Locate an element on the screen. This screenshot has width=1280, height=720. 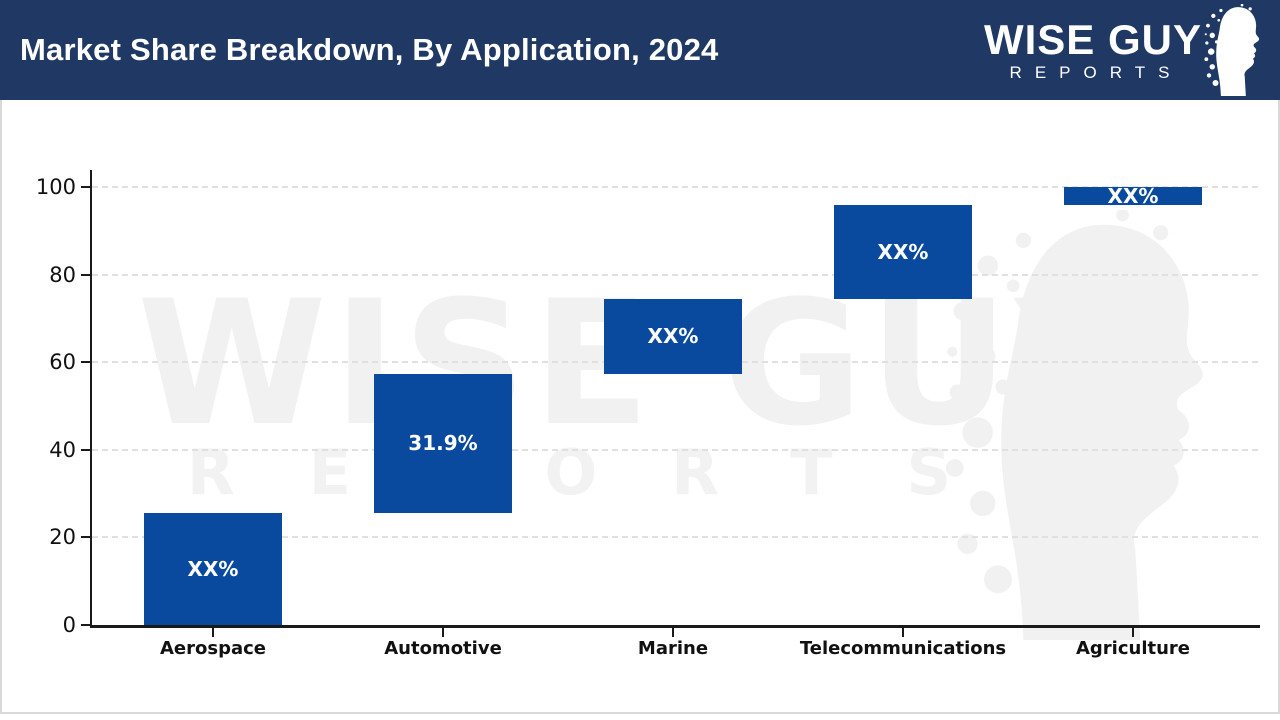
x-category-label-agriculture: Agriculture is located at coordinates (1133, 648).